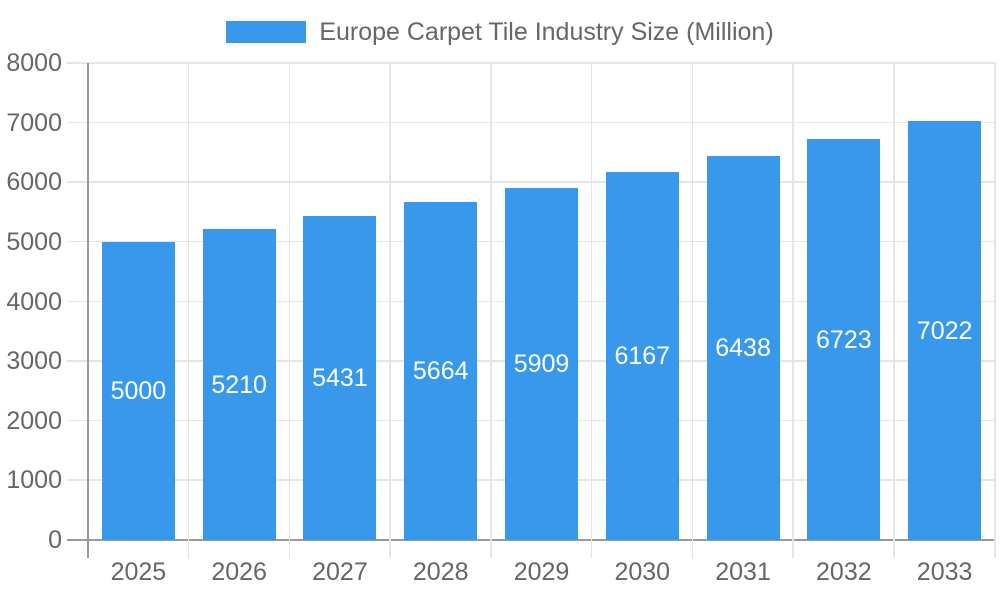 The width and height of the screenshot is (1000, 600). I want to click on bar-2033, so click(945, 330).